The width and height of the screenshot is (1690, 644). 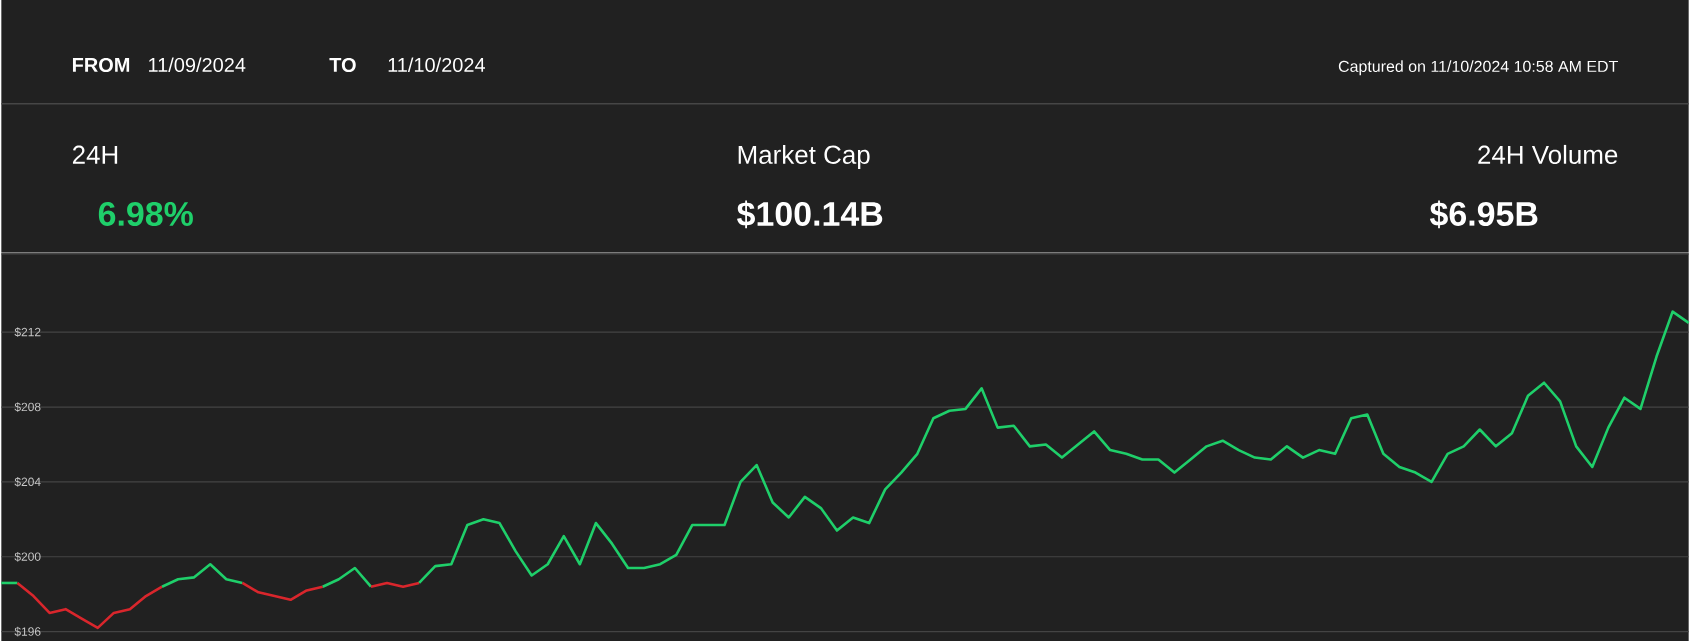 I want to click on text: 24H, so click(x=95, y=155).